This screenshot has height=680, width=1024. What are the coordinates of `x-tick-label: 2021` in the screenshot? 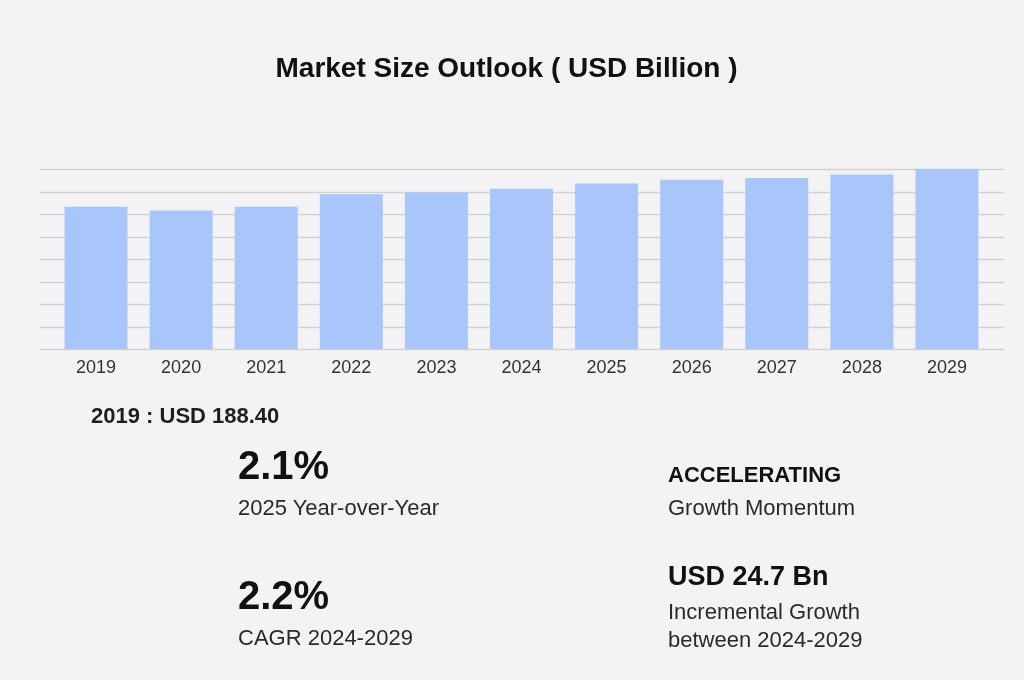 It's located at (266, 366).